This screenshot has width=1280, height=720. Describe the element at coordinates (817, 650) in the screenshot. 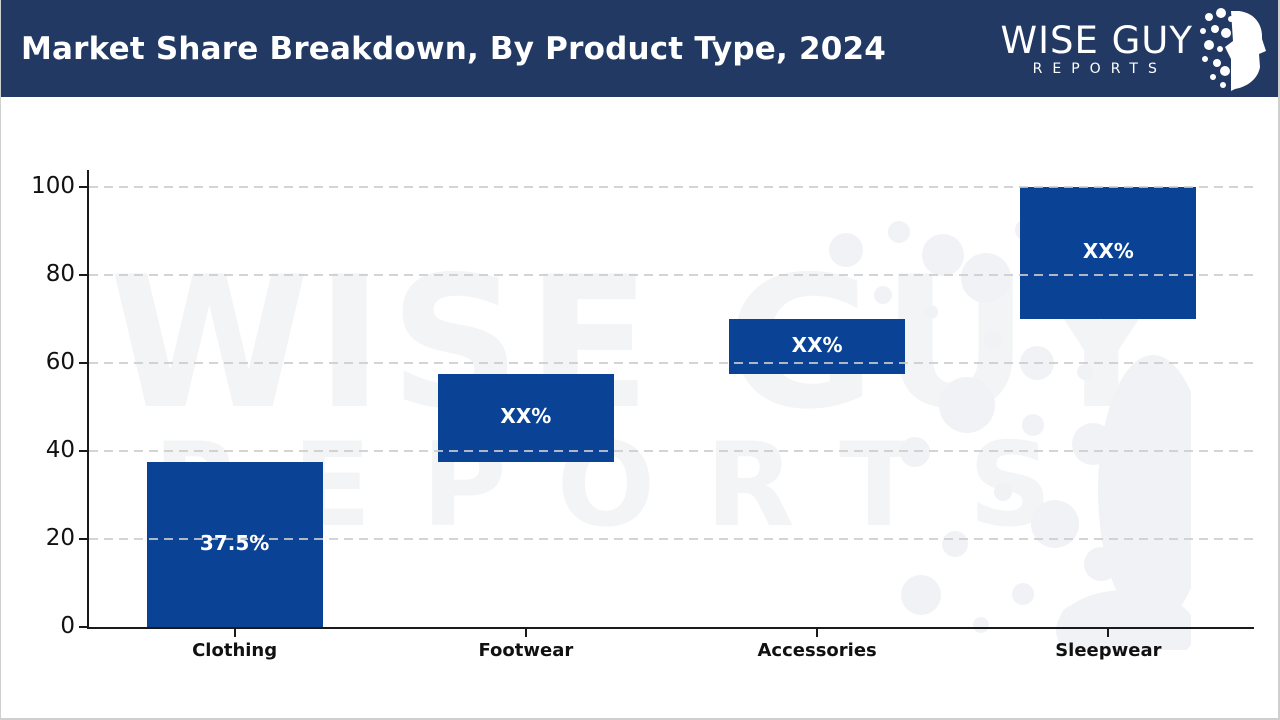

I see `x-tick-label-accessories: Accessories` at that location.